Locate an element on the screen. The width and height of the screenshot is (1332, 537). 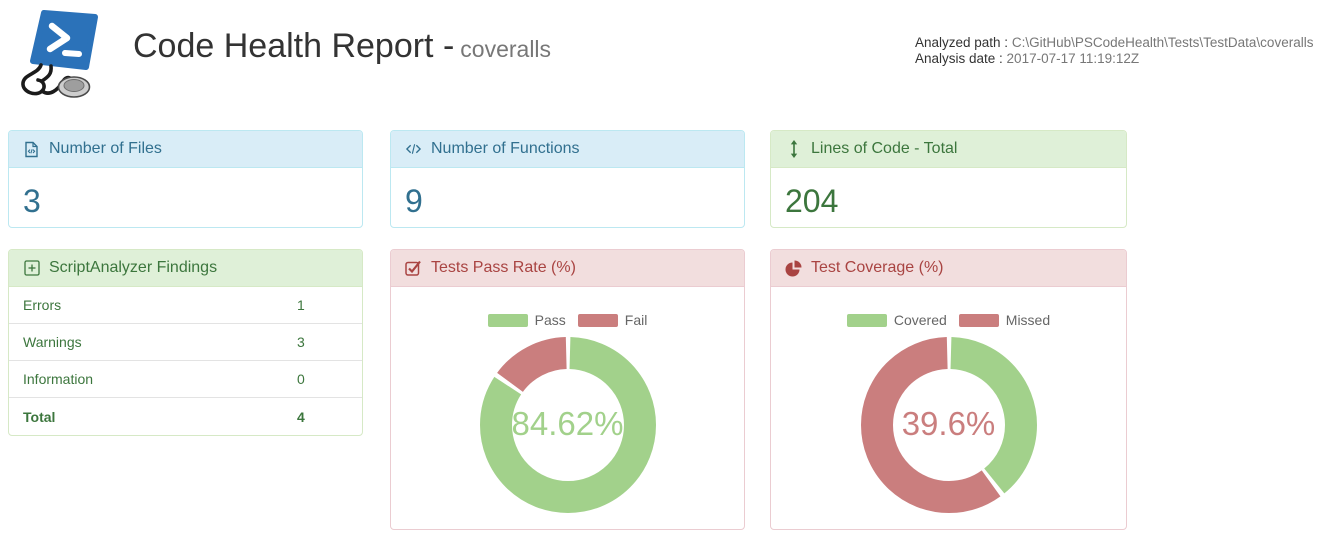
legend-item-missed: Missed is located at coordinates (1004, 320).